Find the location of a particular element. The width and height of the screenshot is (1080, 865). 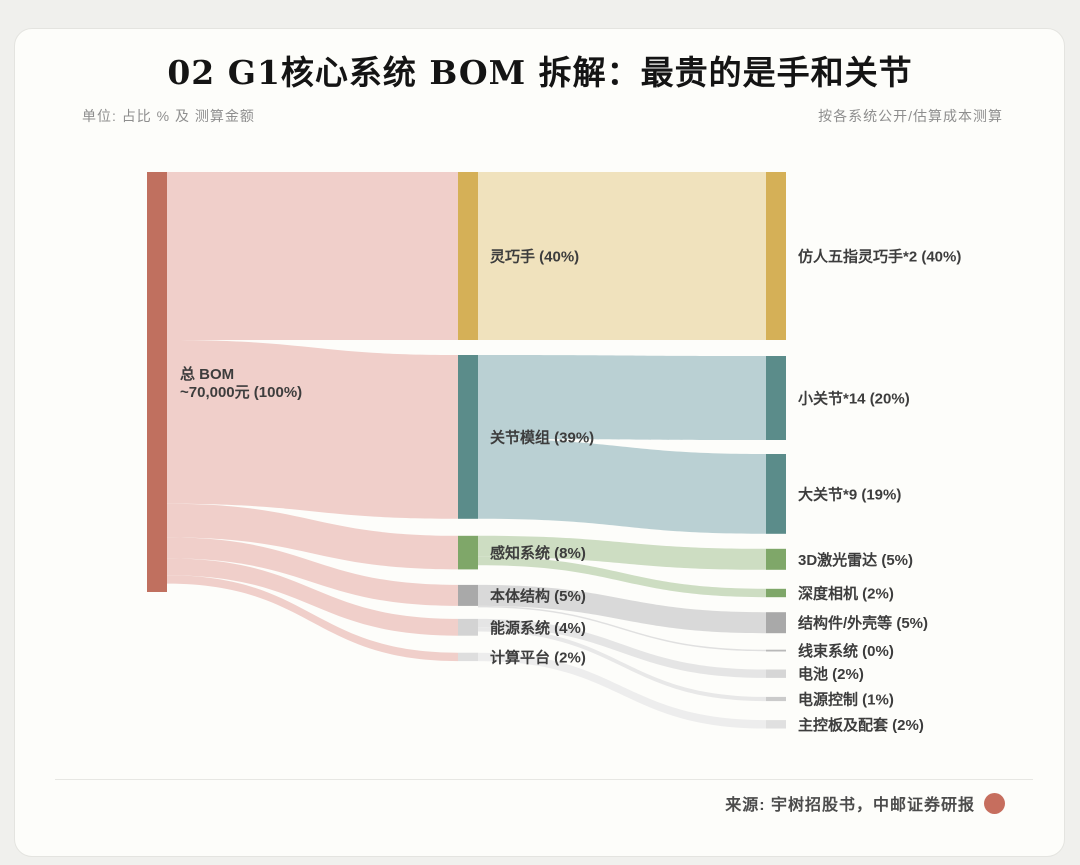

subtitle-unit: 单位: 占比 % 及 测算金额 is located at coordinates (168, 116).